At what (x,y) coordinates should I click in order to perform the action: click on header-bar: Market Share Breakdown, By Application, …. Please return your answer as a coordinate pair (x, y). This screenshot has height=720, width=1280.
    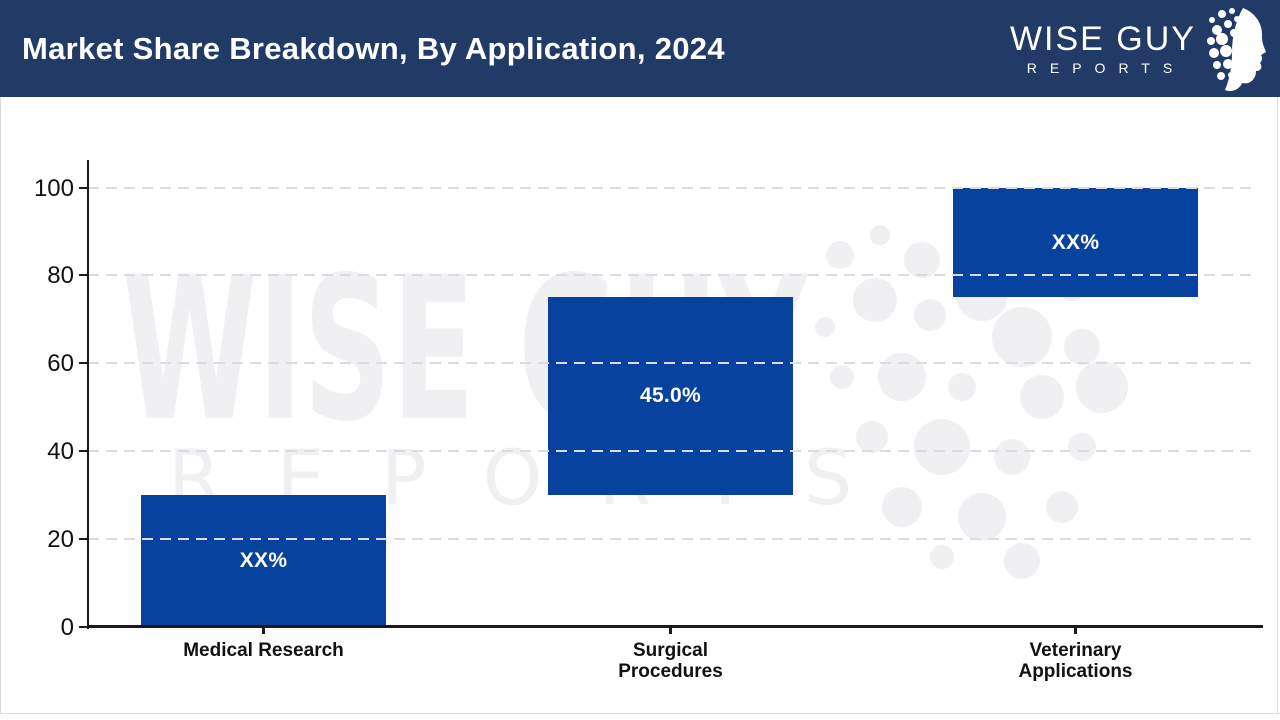
    Looking at the image, I should click on (640, 48).